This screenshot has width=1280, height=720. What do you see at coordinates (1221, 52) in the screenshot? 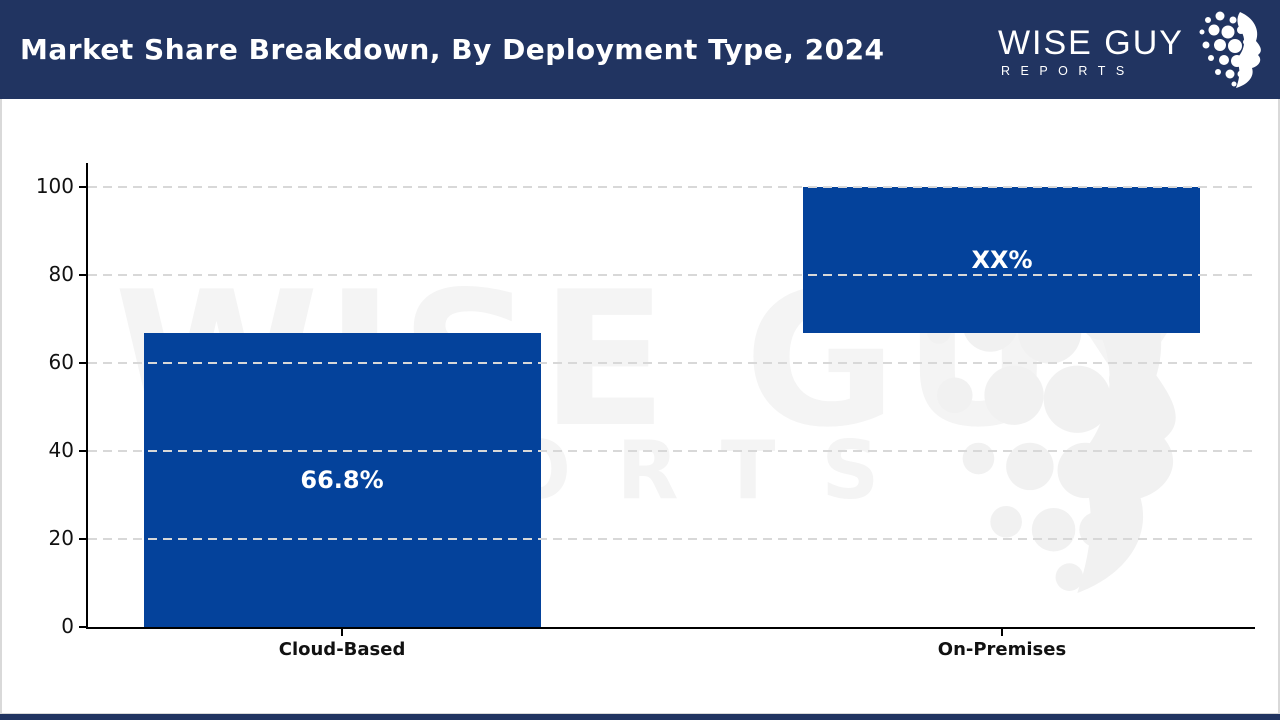
I see `head-profile-dots-icon` at bounding box center [1221, 52].